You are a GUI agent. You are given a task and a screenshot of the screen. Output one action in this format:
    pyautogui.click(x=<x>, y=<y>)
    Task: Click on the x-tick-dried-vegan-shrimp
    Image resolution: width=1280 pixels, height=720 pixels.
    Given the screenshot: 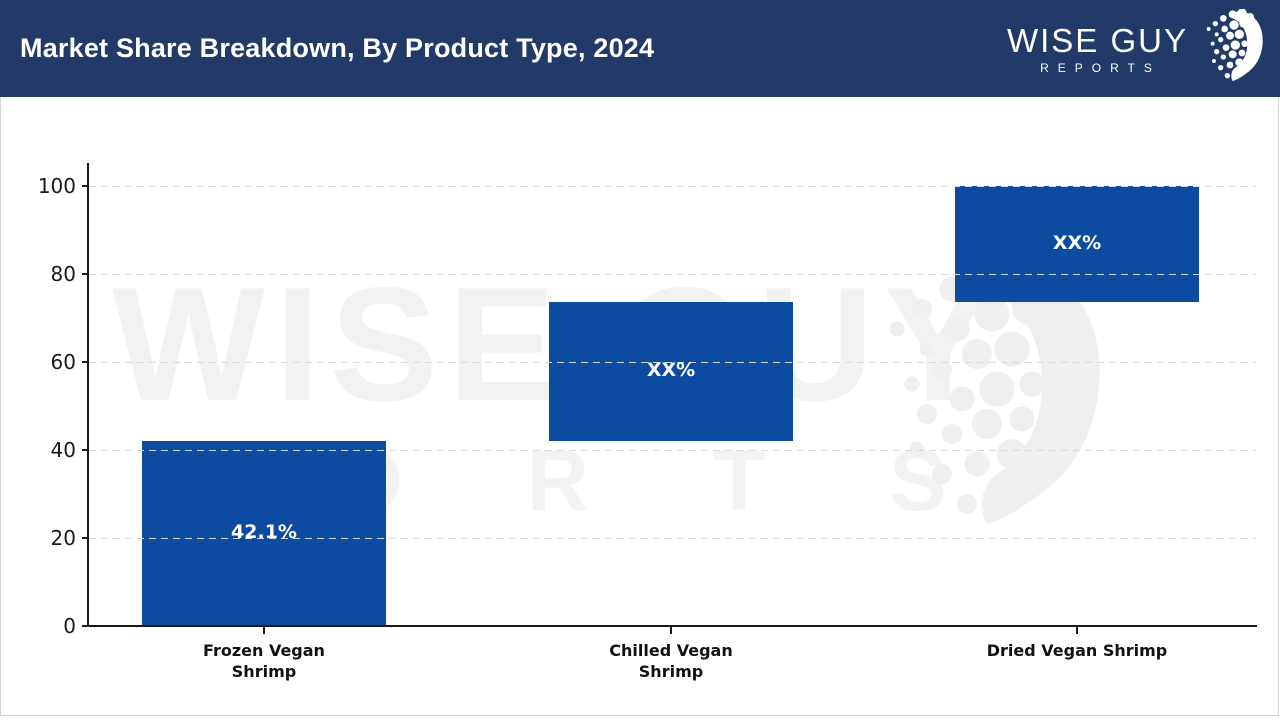 What is the action you would take?
    pyautogui.click(x=1077, y=630)
    